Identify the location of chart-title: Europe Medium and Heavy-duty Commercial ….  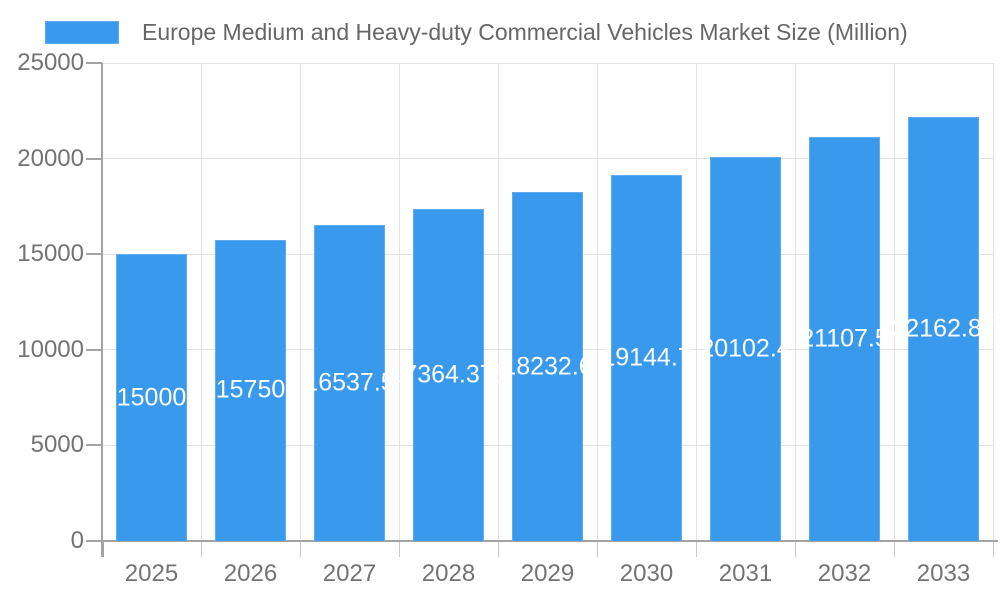
(525, 32).